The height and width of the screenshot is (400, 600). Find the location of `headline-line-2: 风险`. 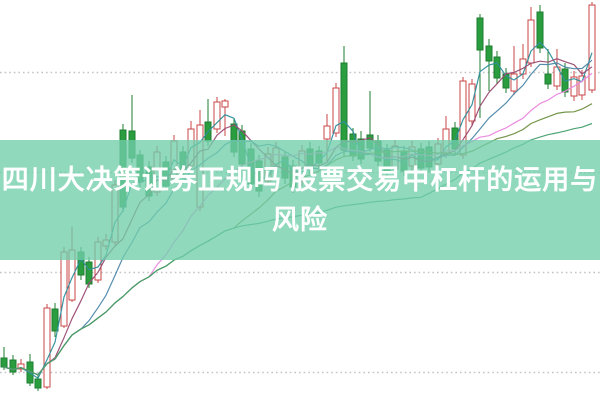

headline-line-2: 风险 is located at coordinates (300, 220).